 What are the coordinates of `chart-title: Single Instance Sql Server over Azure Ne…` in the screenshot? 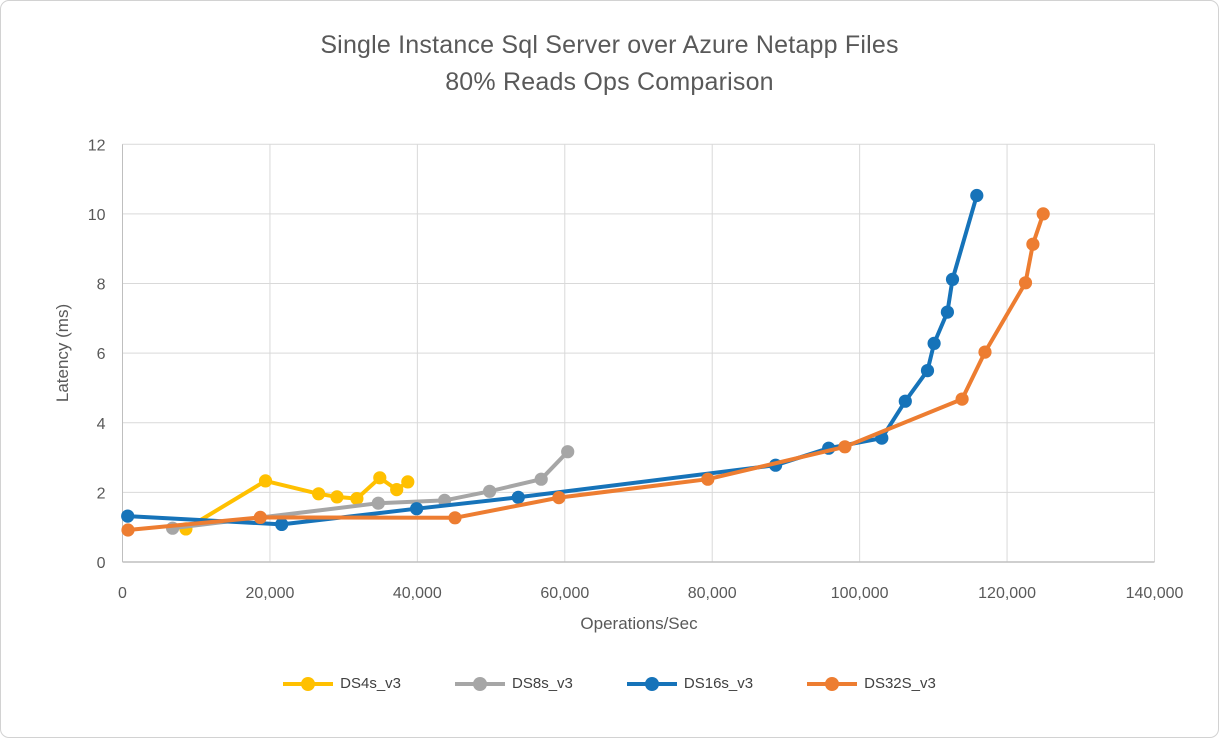 It's located at (609, 64).